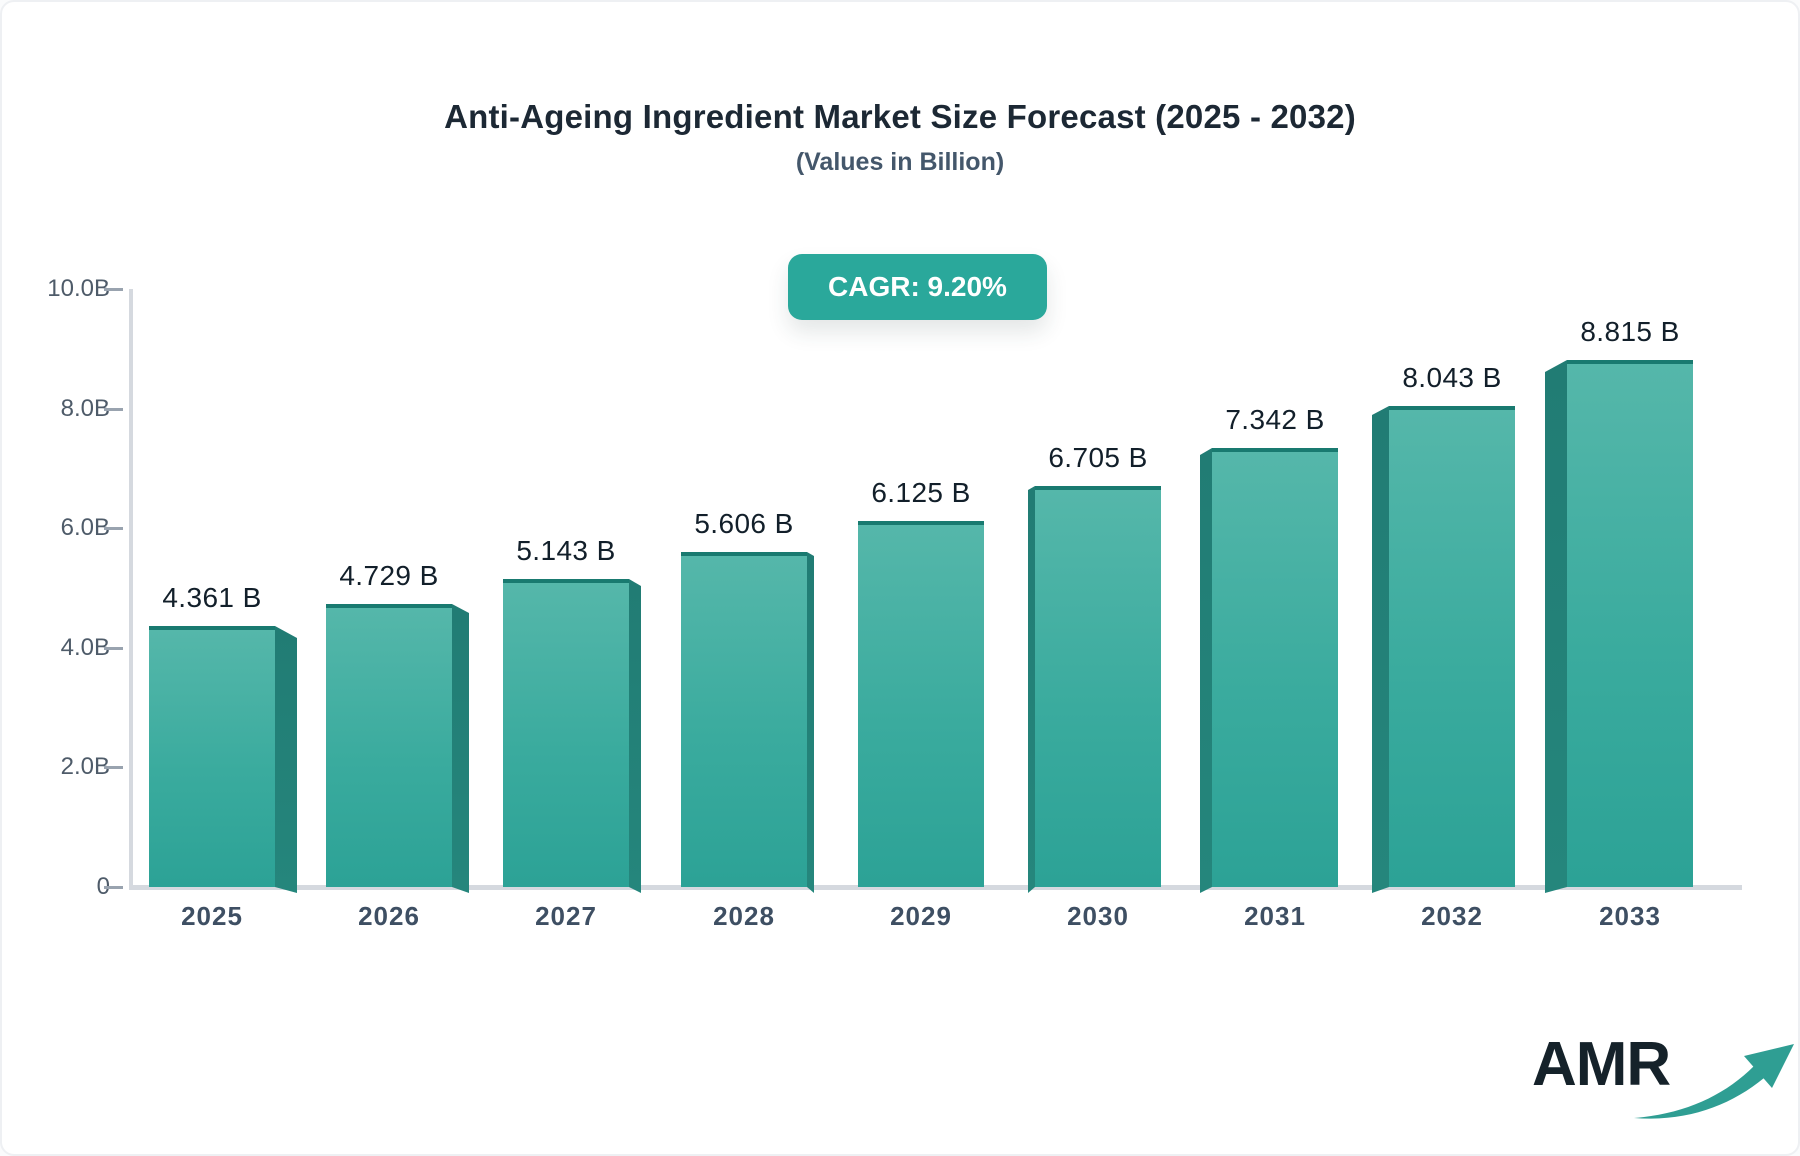 Image resolution: width=1800 pixels, height=1156 pixels. I want to click on bar-value-label: 4.729 B, so click(389, 575).